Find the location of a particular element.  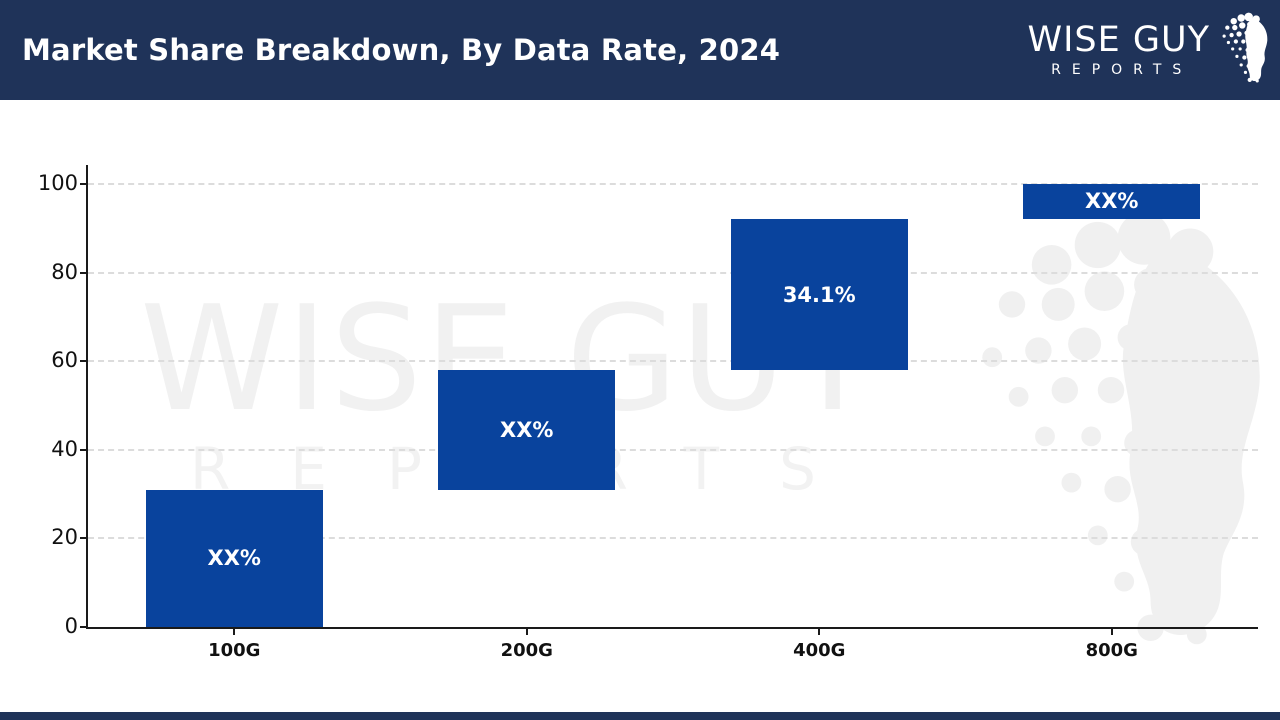

footer-bar is located at coordinates (640, 716).